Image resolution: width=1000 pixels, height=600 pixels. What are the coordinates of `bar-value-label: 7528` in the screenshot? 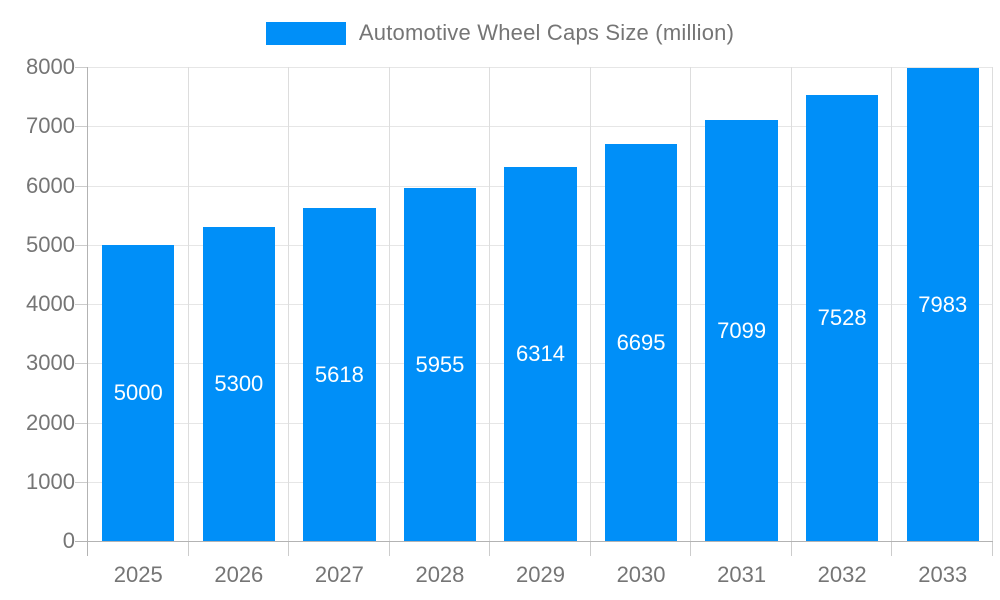 It's located at (842, 317).